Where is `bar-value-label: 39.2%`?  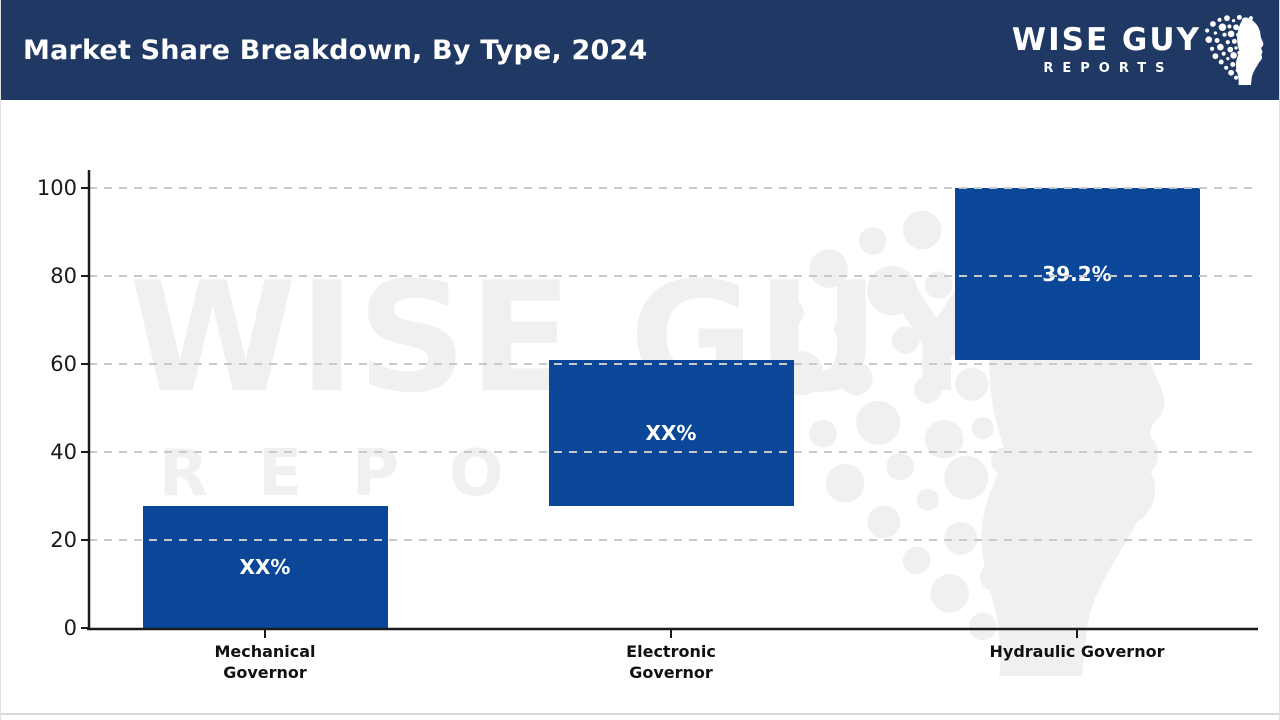
bar-value-label: 39.2% is located at coordinates (1077, 274).